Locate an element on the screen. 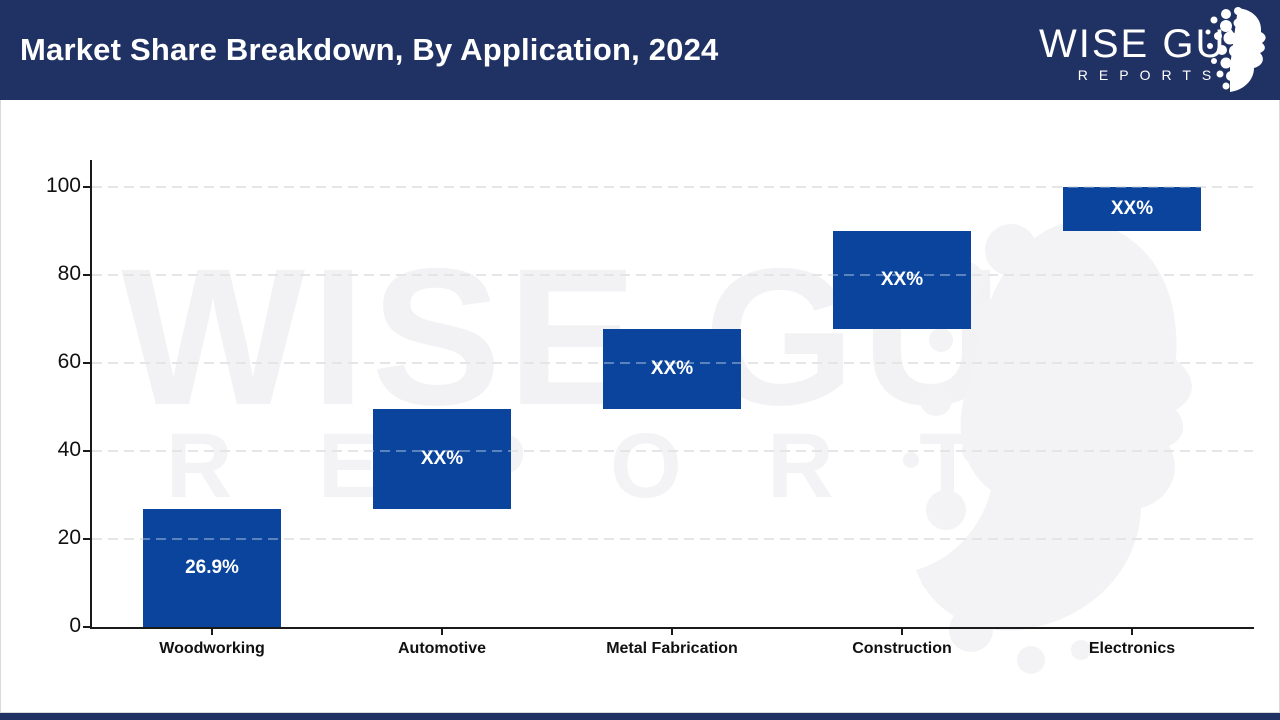 The image size is (1280, 720). logo-face-icon is located at coordinates (1235, 49).